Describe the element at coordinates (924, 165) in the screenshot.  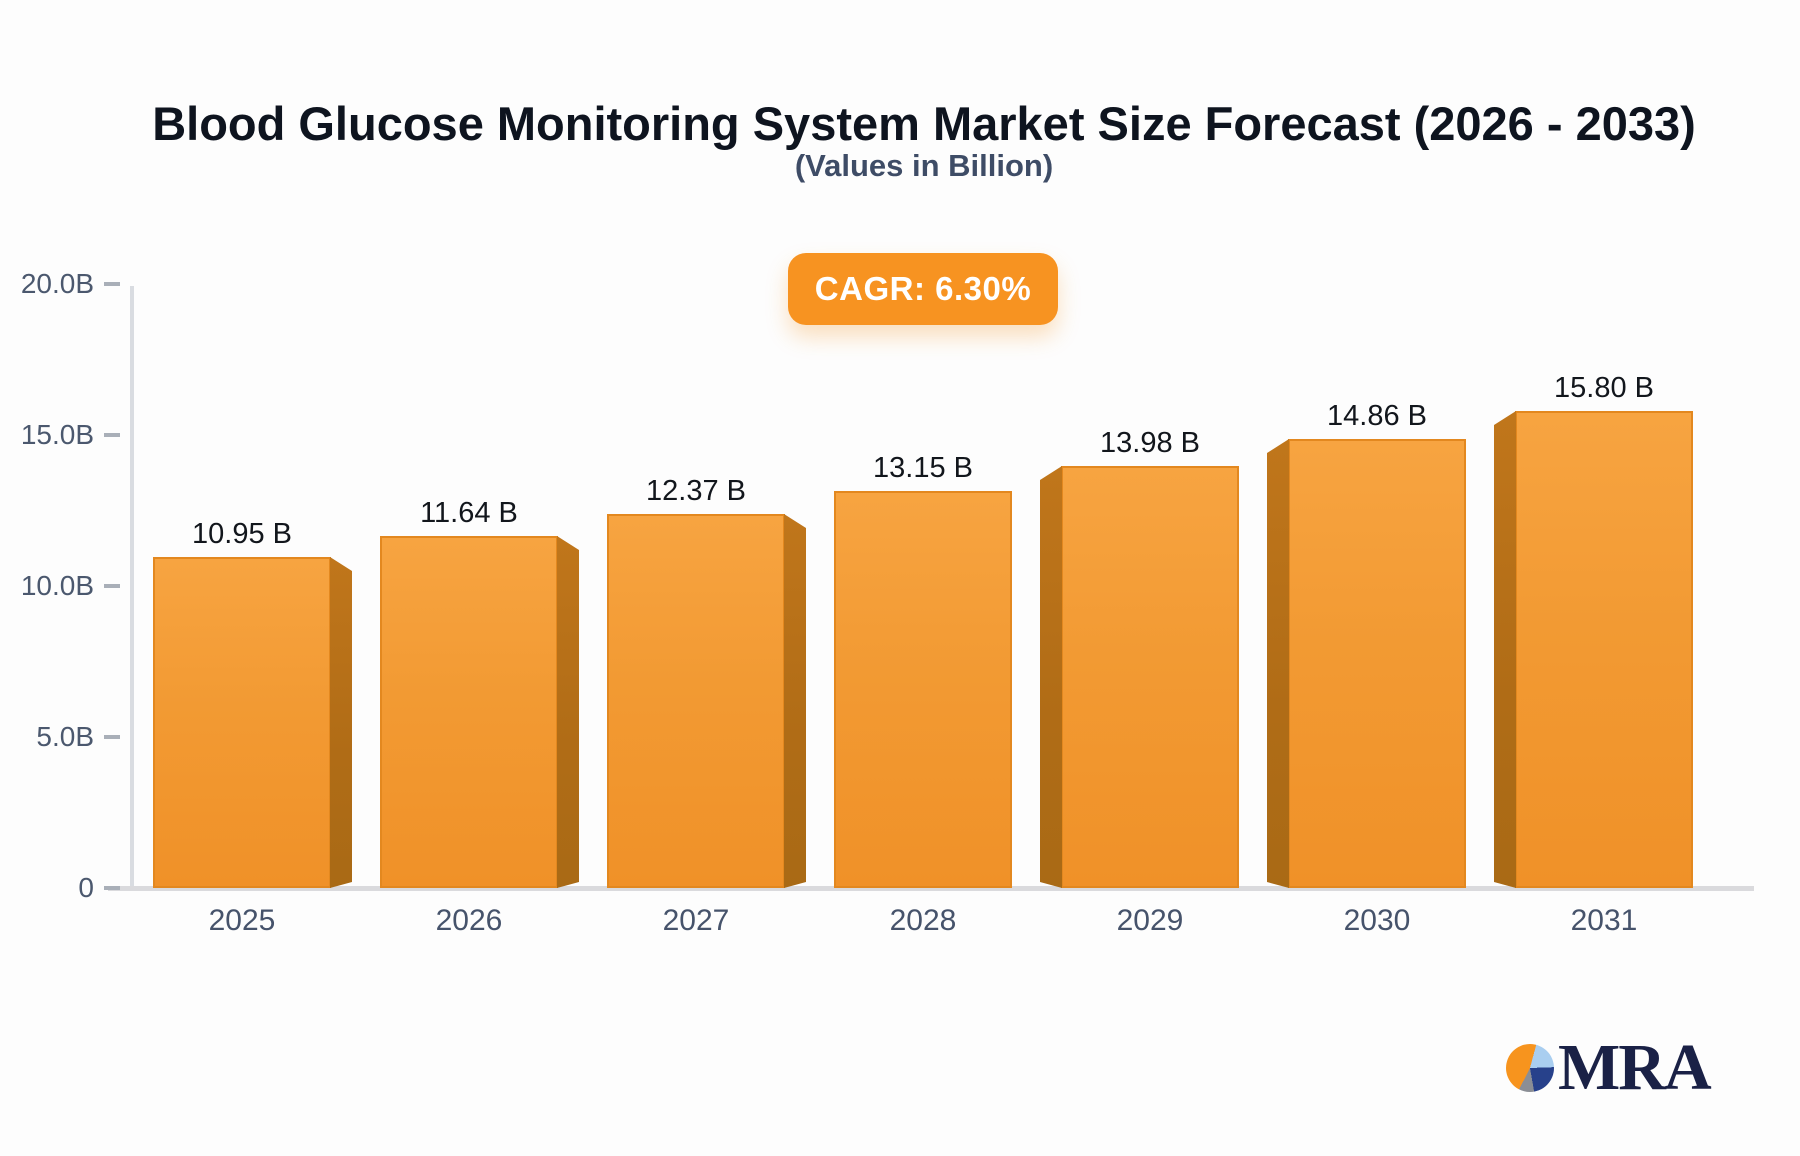
I see `chart-subtitle: (Values in Billion)` at that location.